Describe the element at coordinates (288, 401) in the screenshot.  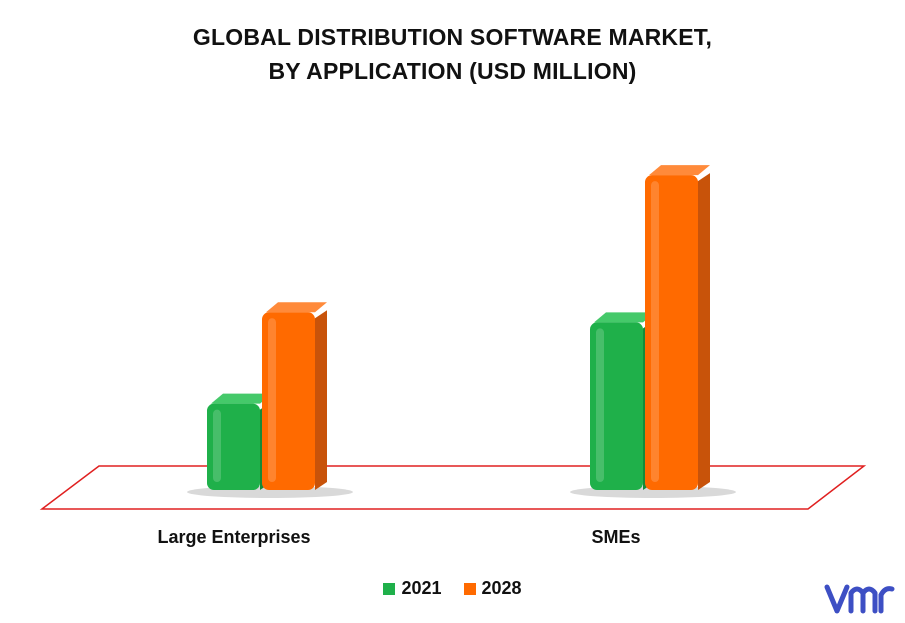
I see `bar-2028-large-enterprises` at that location.